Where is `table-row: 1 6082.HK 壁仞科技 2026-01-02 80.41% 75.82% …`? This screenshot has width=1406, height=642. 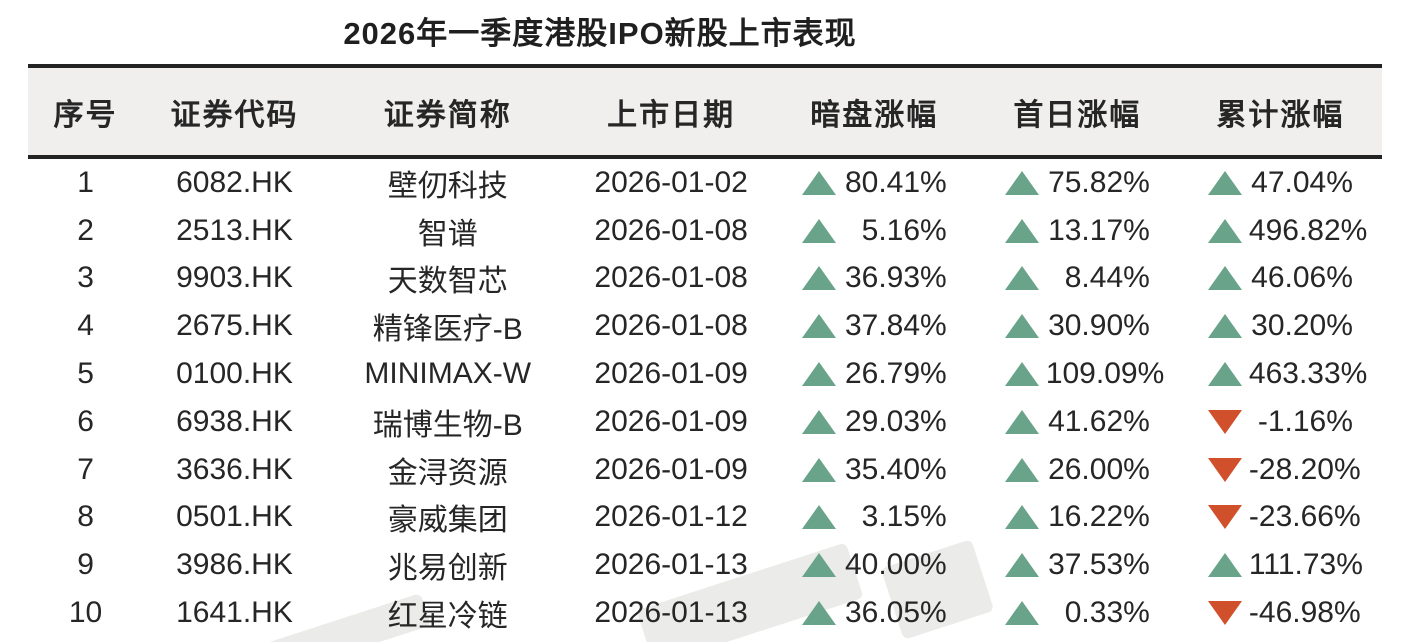 table-row: 1 6082.HK 壁仞科技 2026-01-02 80.41% 75.82% … is located at coordinates (705, 183).